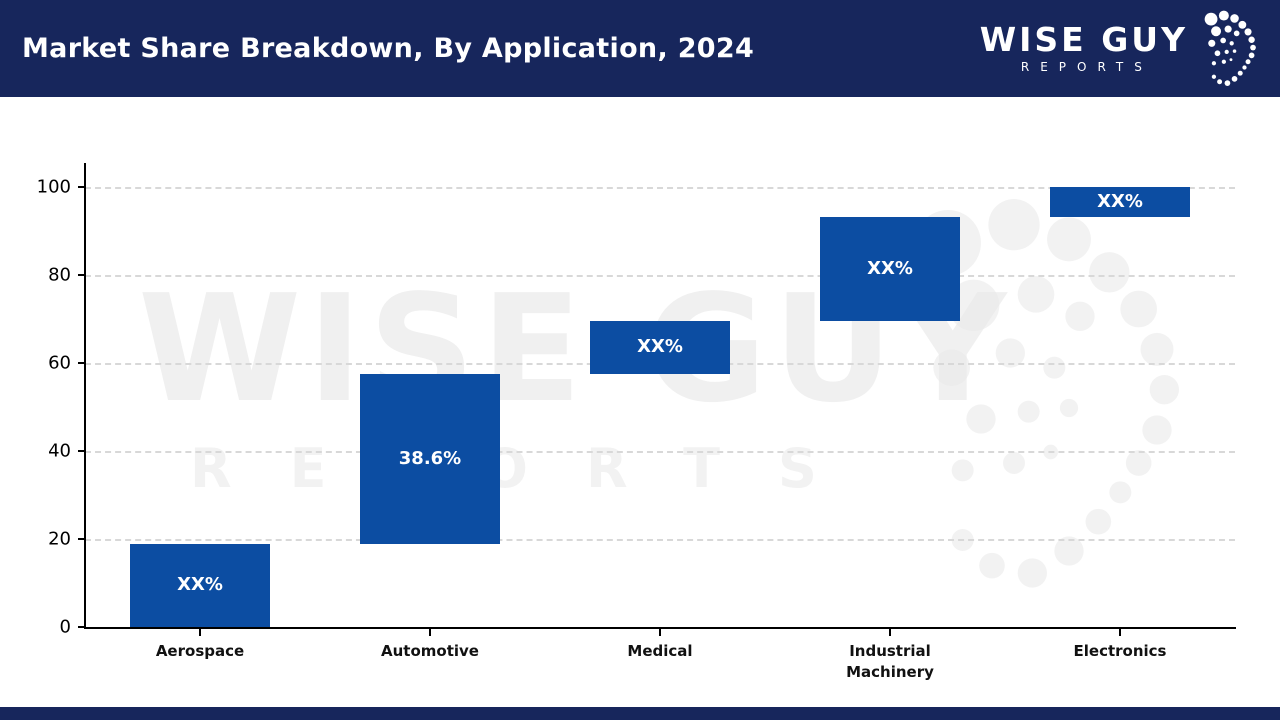 The height and width of the screenshot is (720, 1280). Describe the element at coordinates (59, 539) in the screenshot. I see `y-axis-tick-label: 20` at that location.